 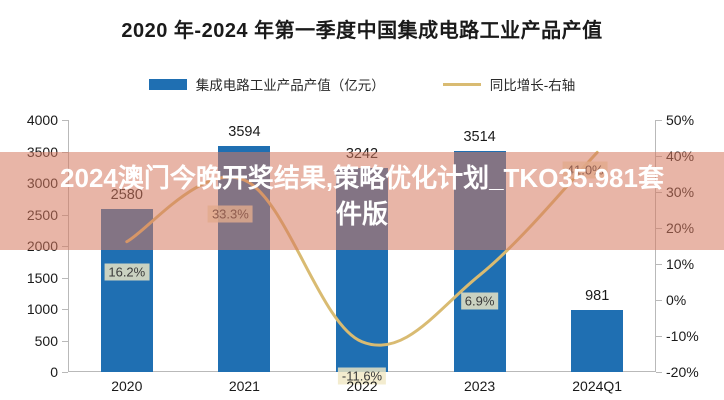 What do you see at coordinates (290, 85) in the screenshot?
I see `legend-bar-label: 集成电路工业产品产值（亿元）` at bounding box center [290, 85].